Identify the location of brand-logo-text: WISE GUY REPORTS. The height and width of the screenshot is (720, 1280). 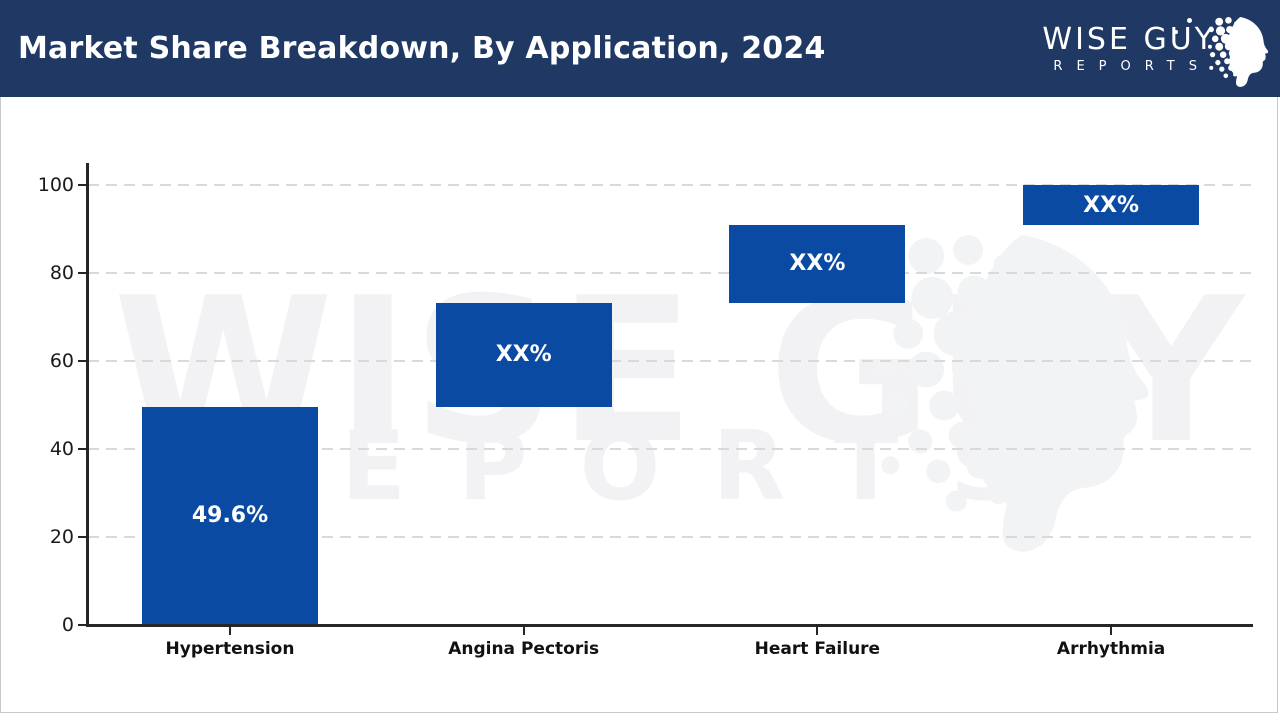
(1129, 48).